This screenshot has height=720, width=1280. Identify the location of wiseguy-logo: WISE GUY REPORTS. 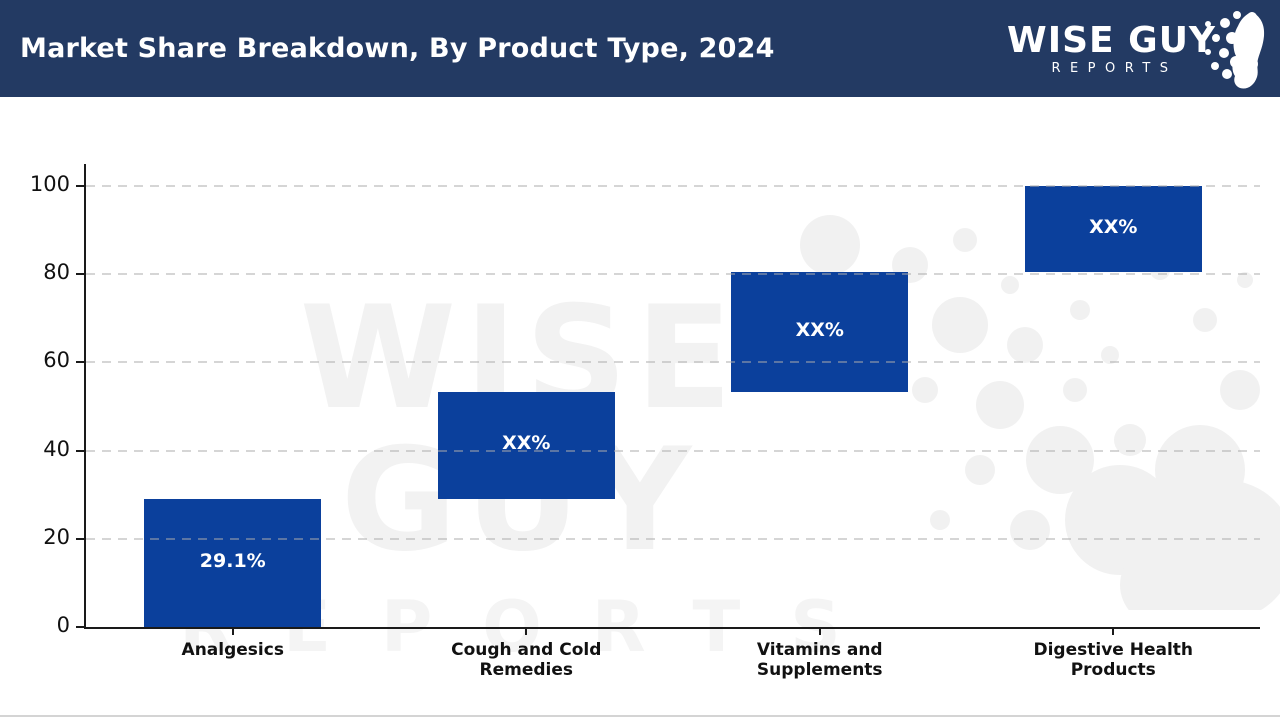
(1136, 49).